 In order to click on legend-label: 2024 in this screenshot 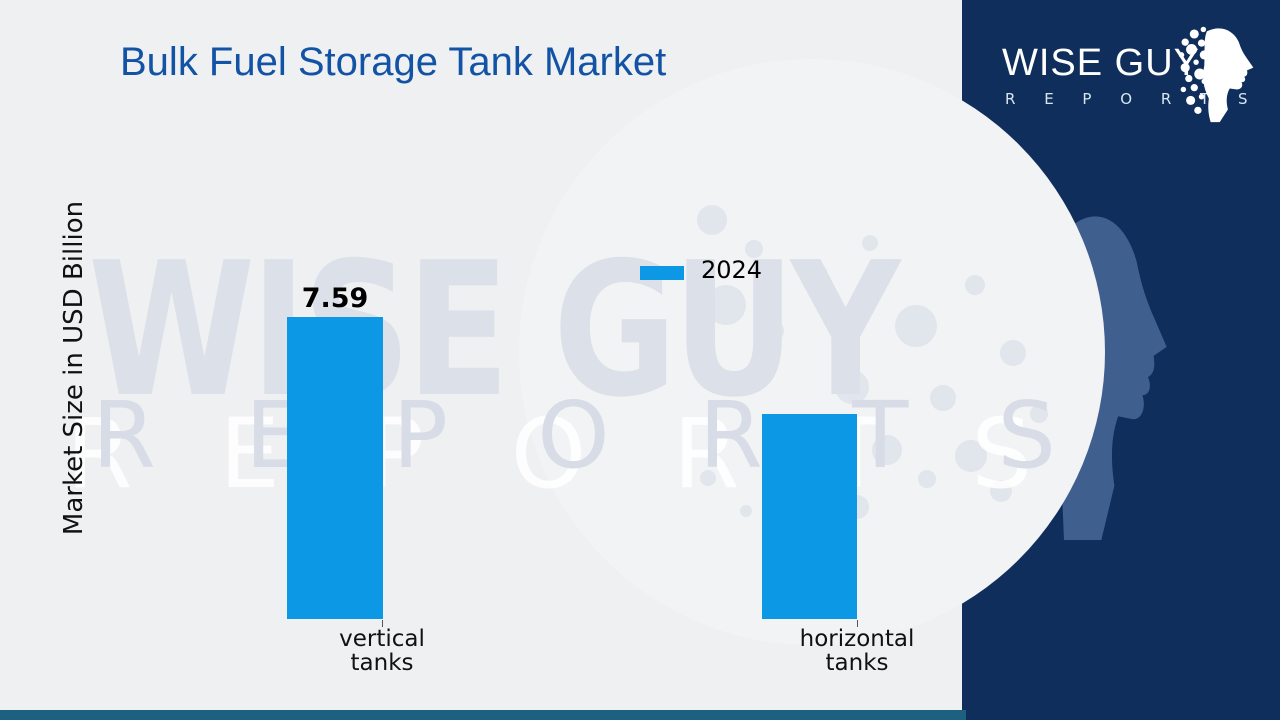, I will do `click(732, 270)`.